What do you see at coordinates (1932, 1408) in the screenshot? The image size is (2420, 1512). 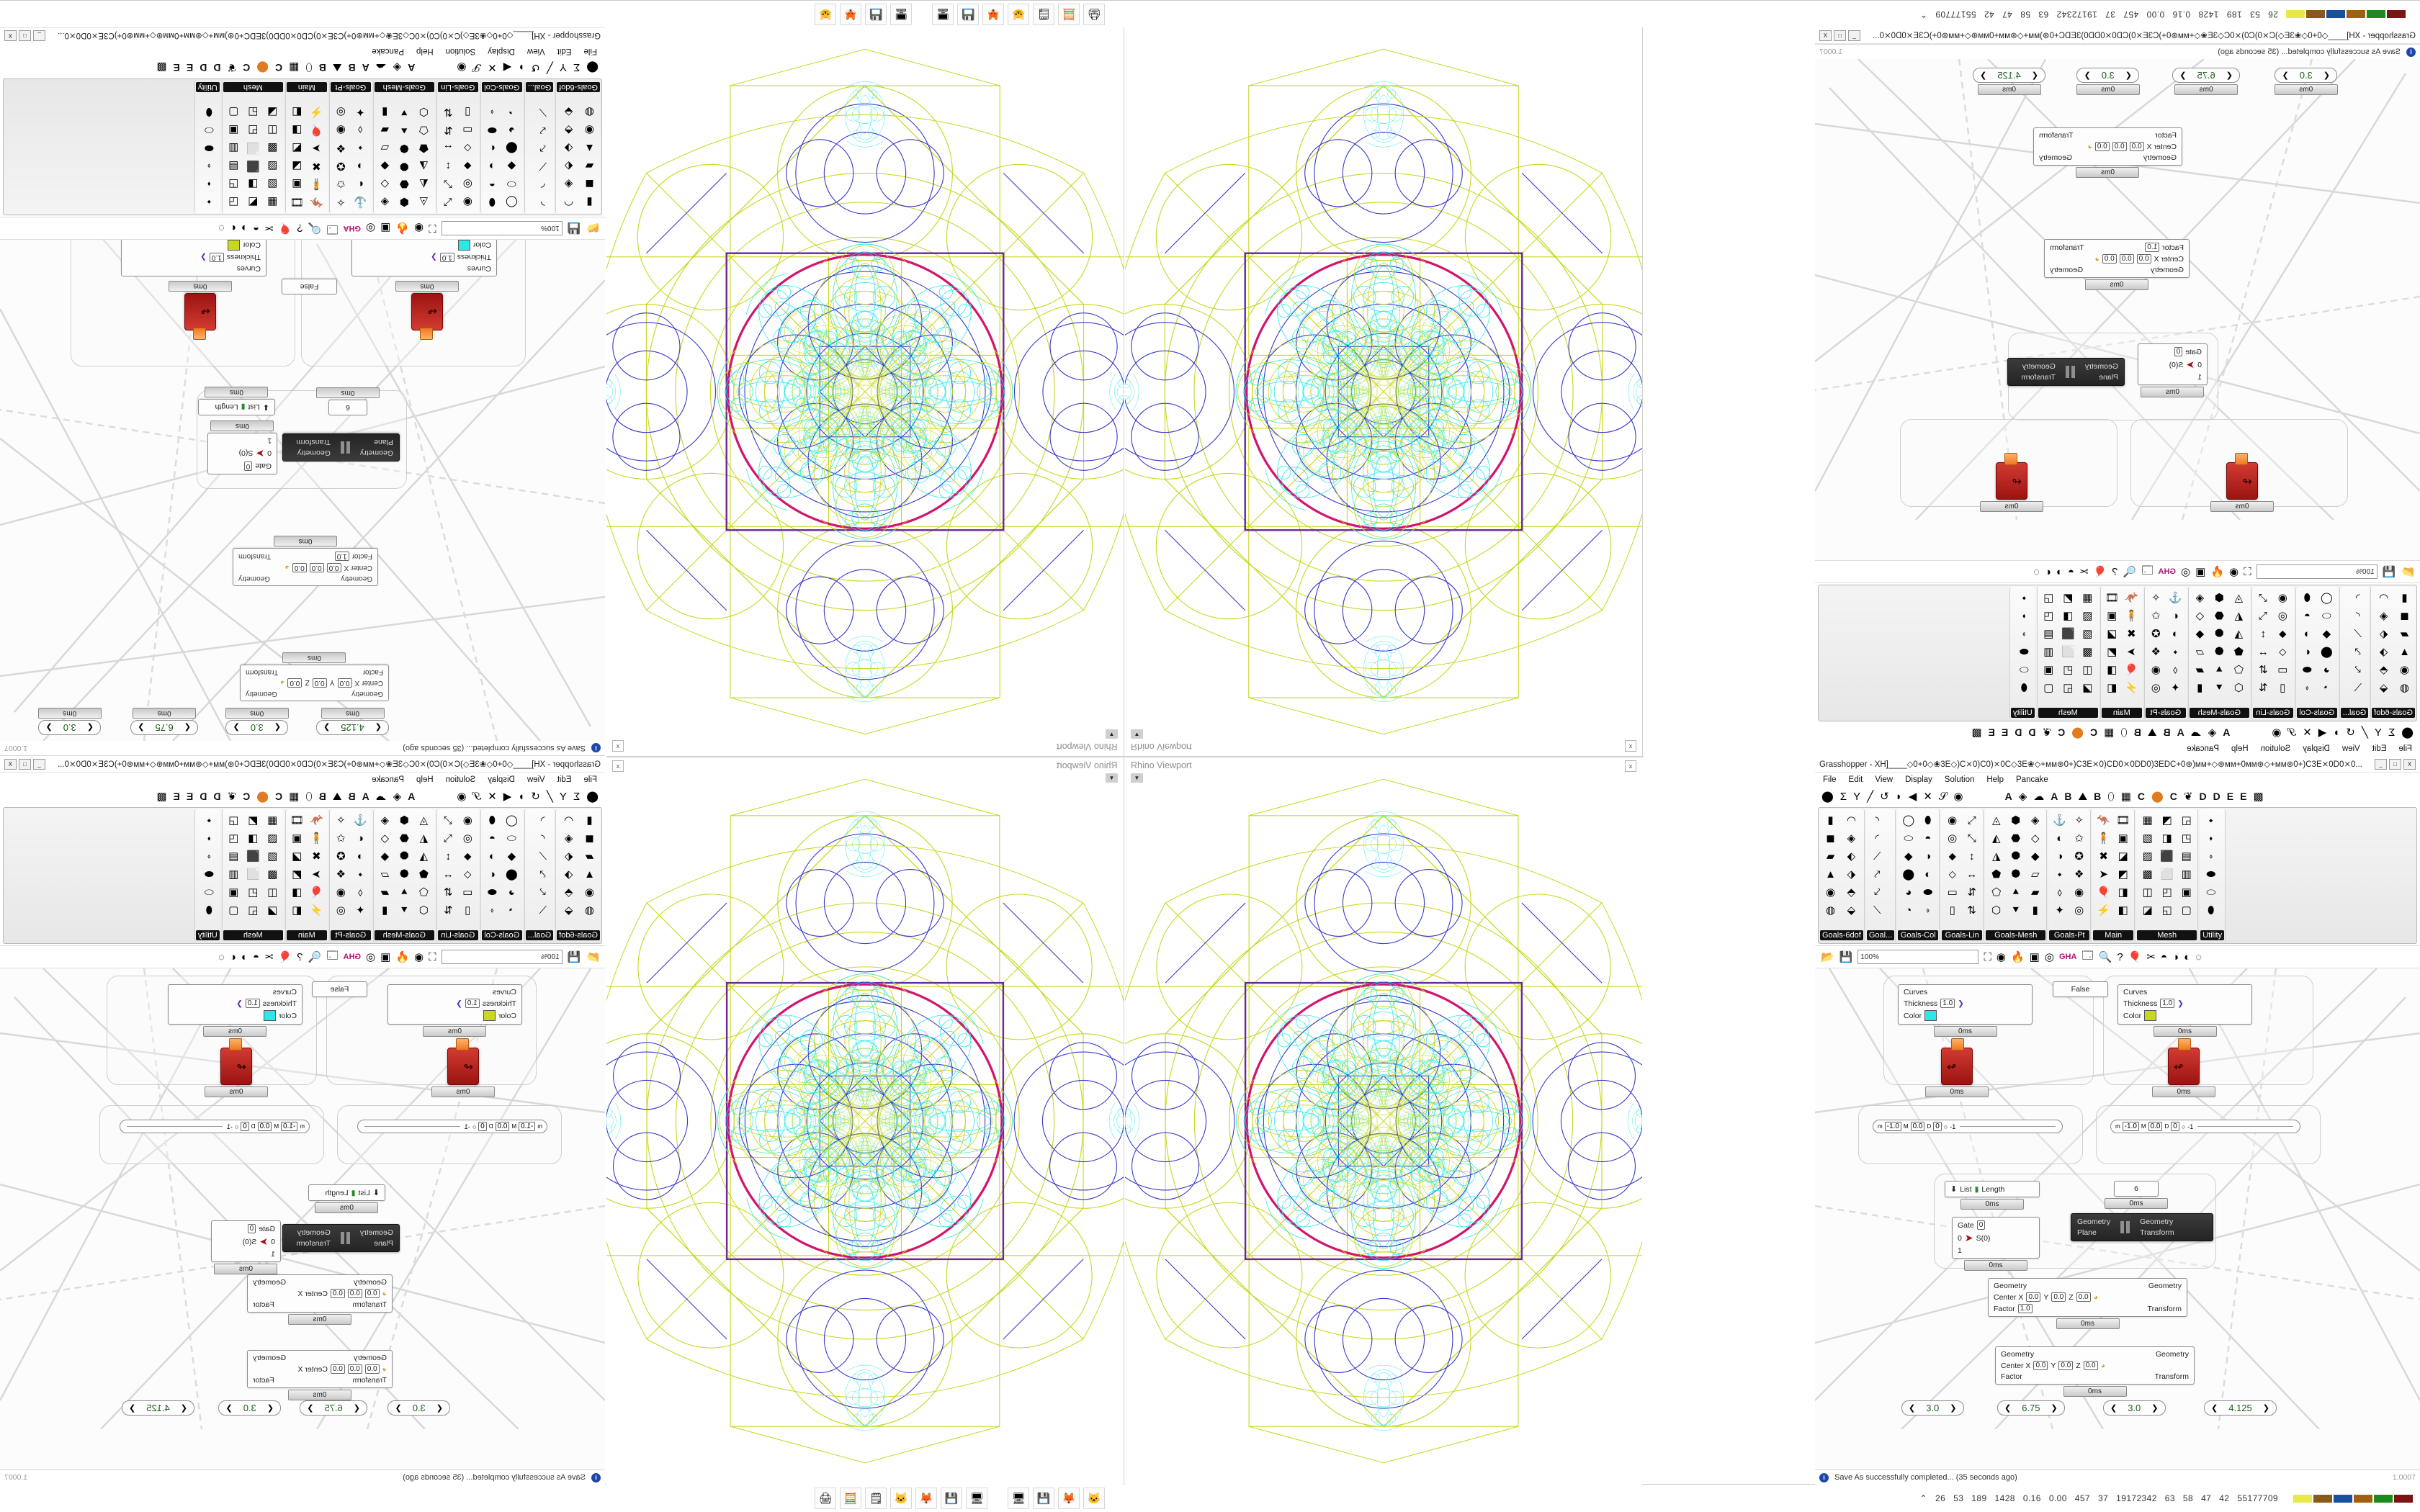 I see `number-slider-br-1: ❮ 3.0 ❯` at bounding box center [1932, 1408].